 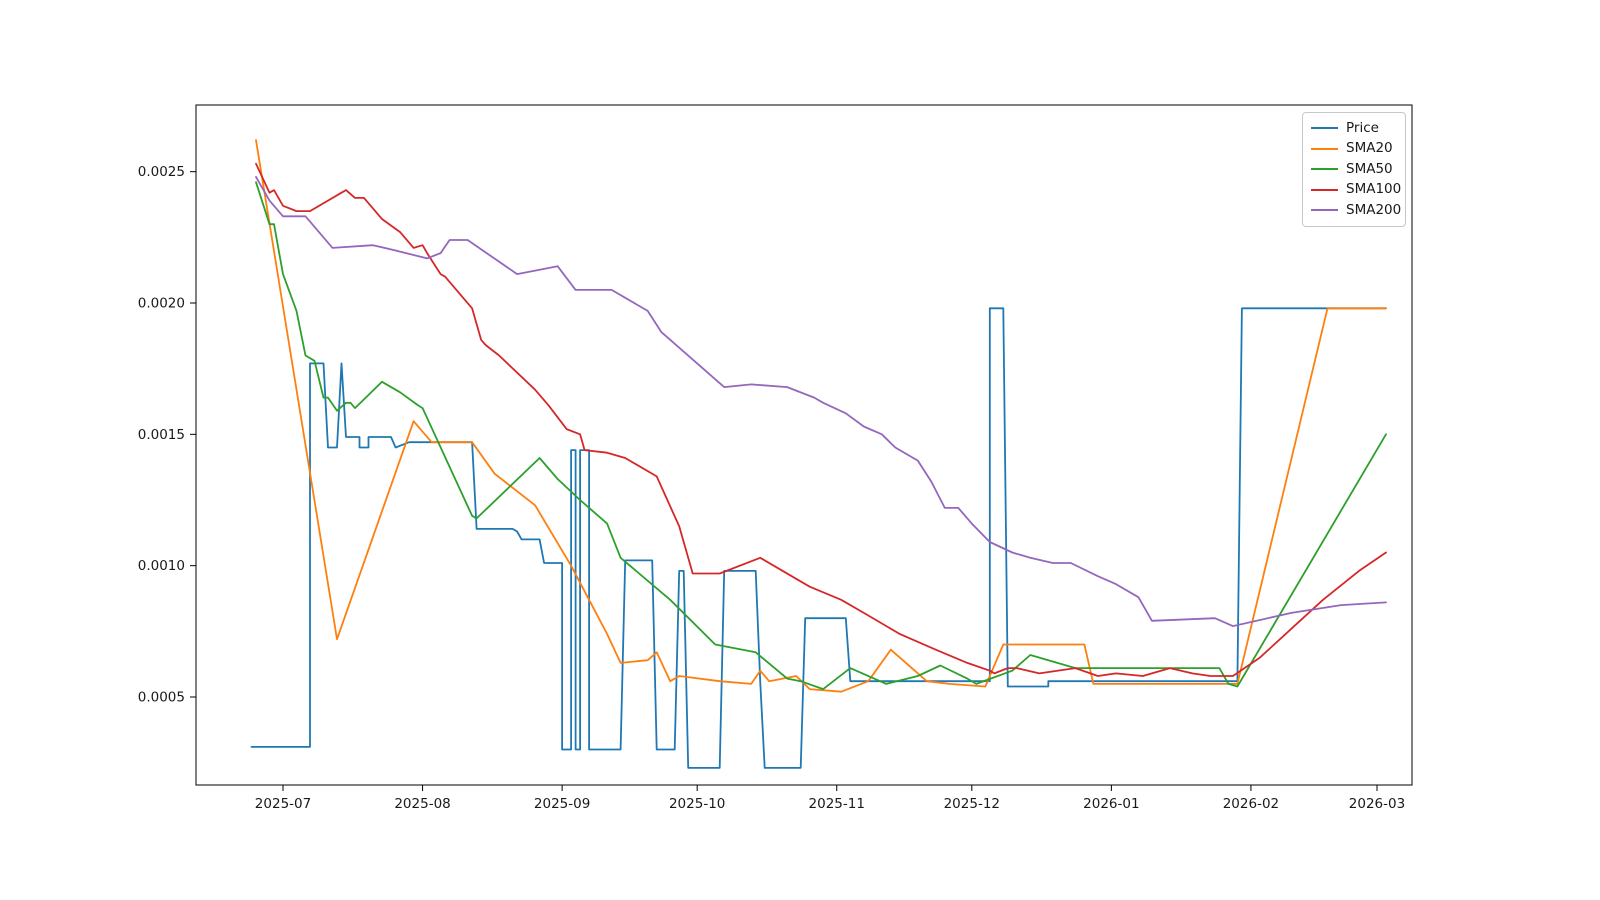 I want to click on x-tick-label: 2025-12, so click(x=972, y=804).